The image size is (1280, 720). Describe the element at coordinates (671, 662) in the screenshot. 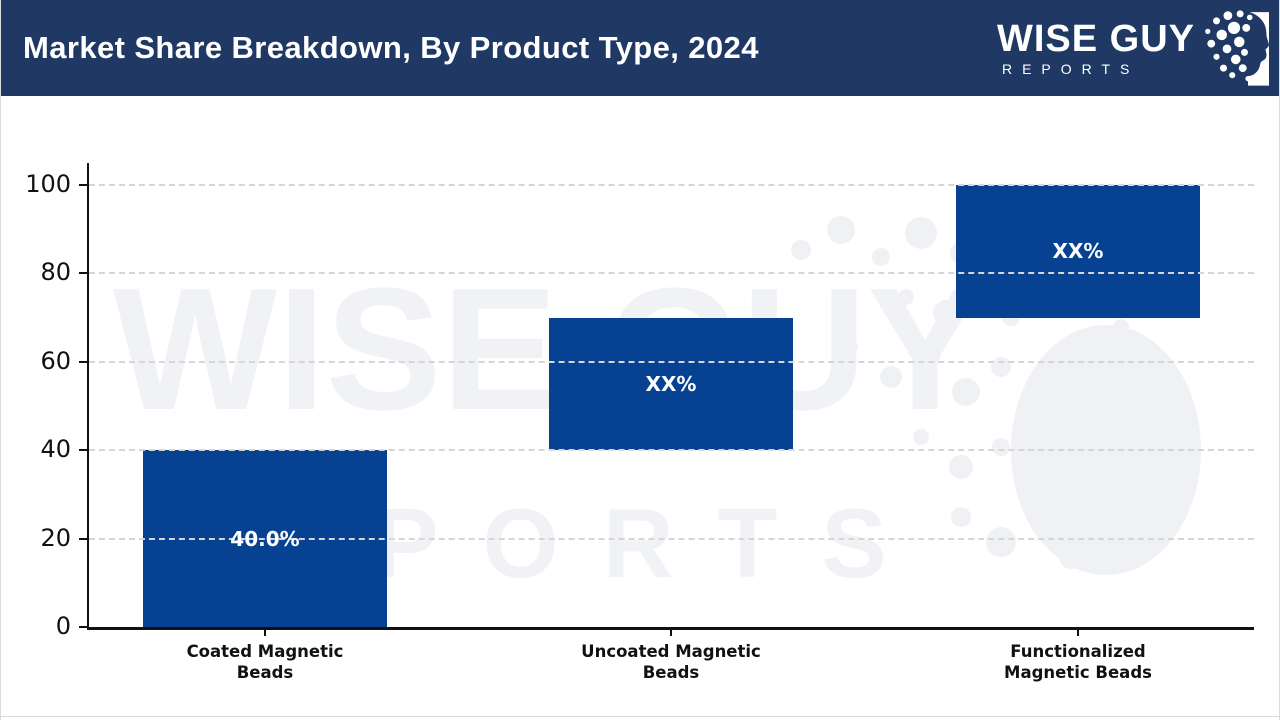

I see `x-category-label: Uncoated Magnetic Beads` at that location.